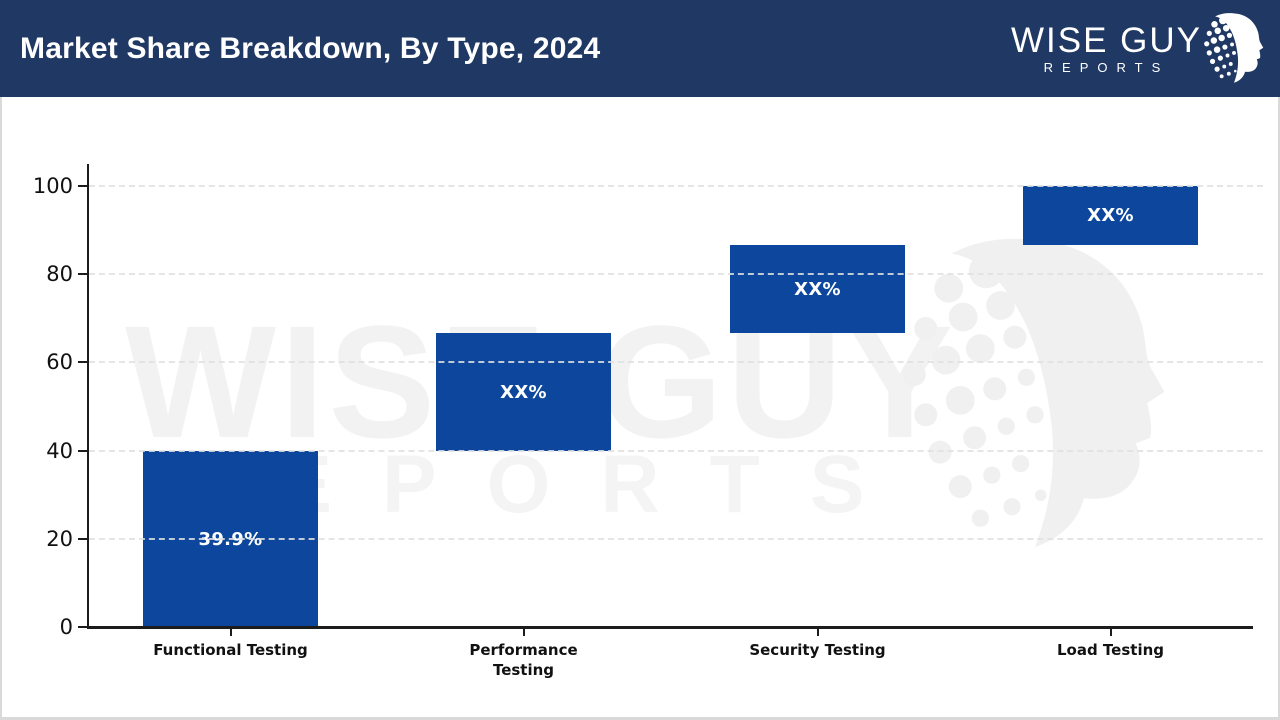  I want to click on category-label: Security Testing, so click(817, 650).